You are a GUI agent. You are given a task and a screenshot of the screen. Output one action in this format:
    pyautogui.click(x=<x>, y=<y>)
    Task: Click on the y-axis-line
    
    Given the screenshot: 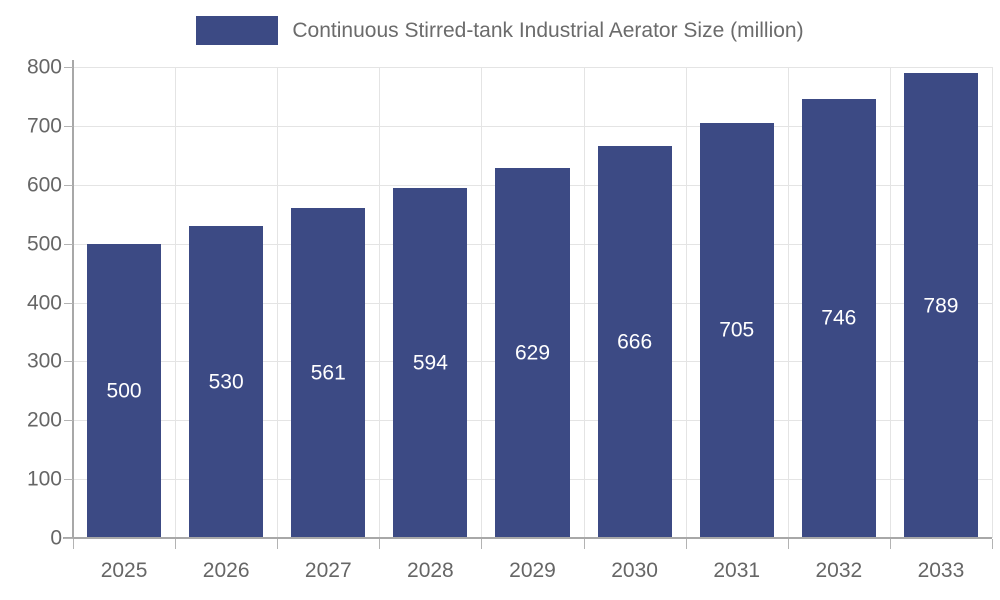 What is the action you would take?
    pyautogui.click(x=73, y=299)
    